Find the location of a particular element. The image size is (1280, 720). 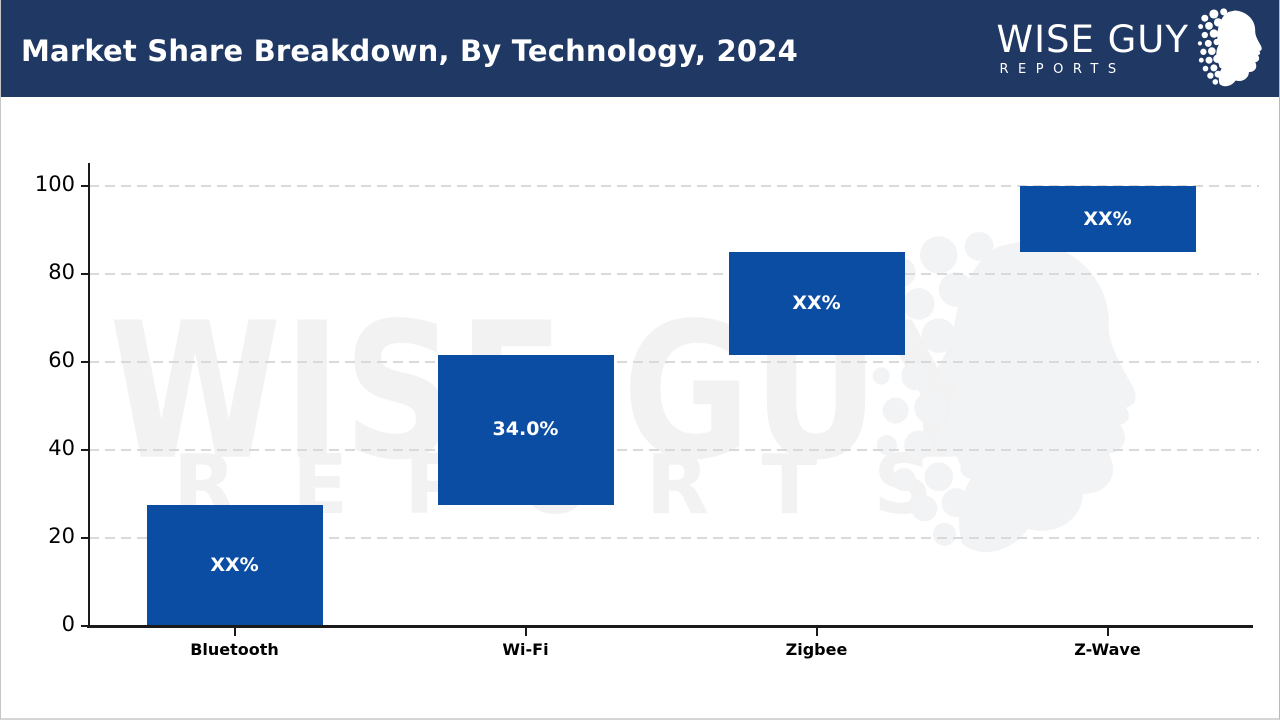

x-tick-wi-fi is located at coordinates (525, 632).